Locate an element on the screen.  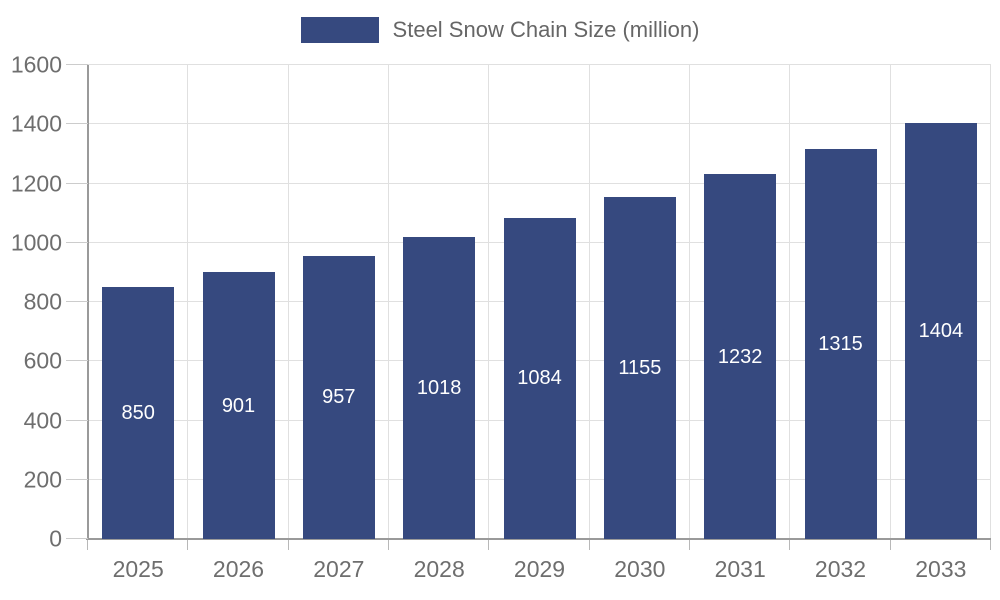
y-axis-tick-label: 1600 is located at coordinates (36, 64).